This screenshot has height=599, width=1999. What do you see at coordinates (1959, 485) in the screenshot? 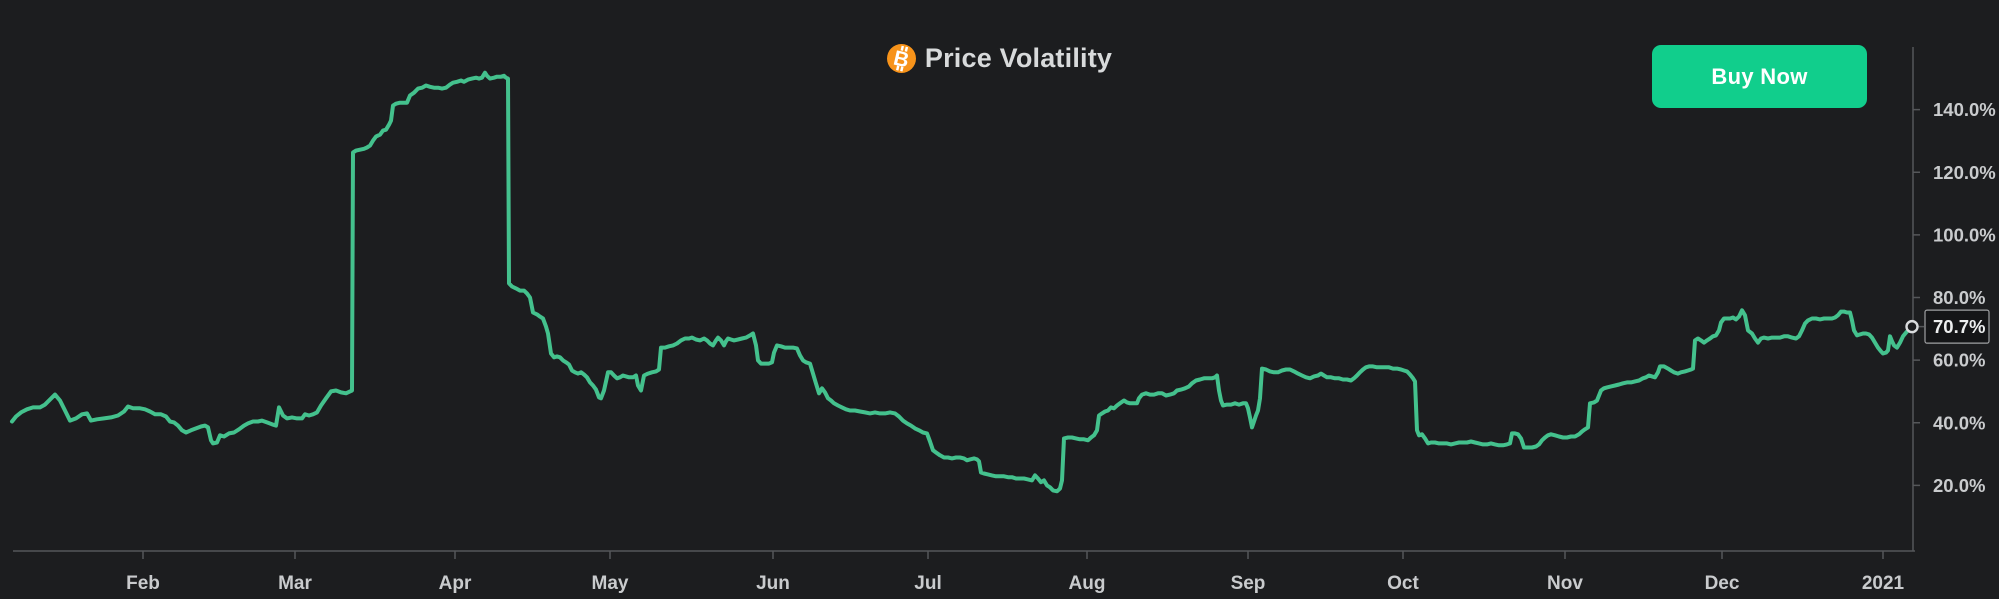
I see `y-tick-label: 20.0%` at bounding box center [1959, 485].